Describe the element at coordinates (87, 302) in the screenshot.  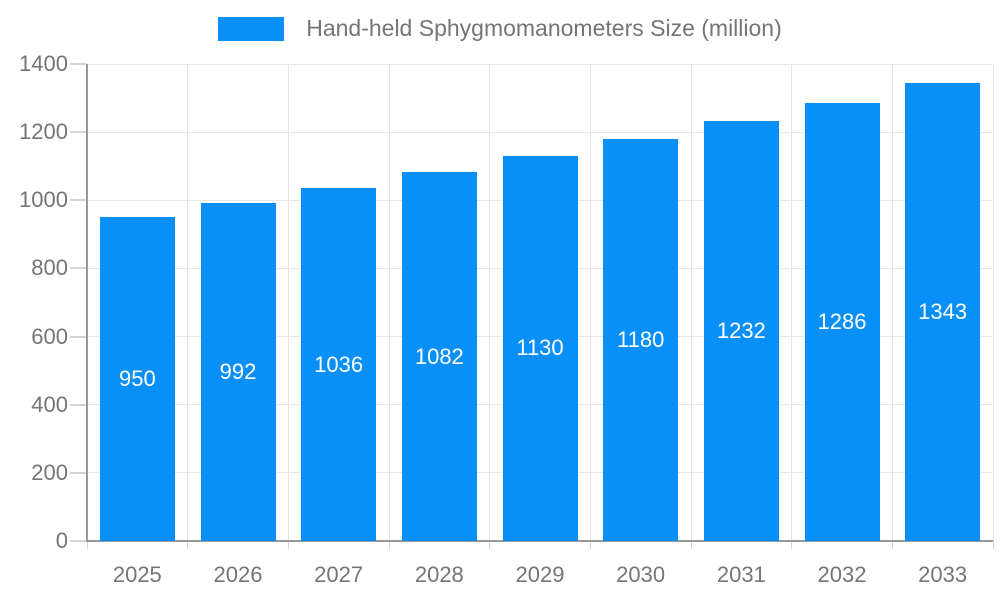
I see `y-axis-line` at that location.